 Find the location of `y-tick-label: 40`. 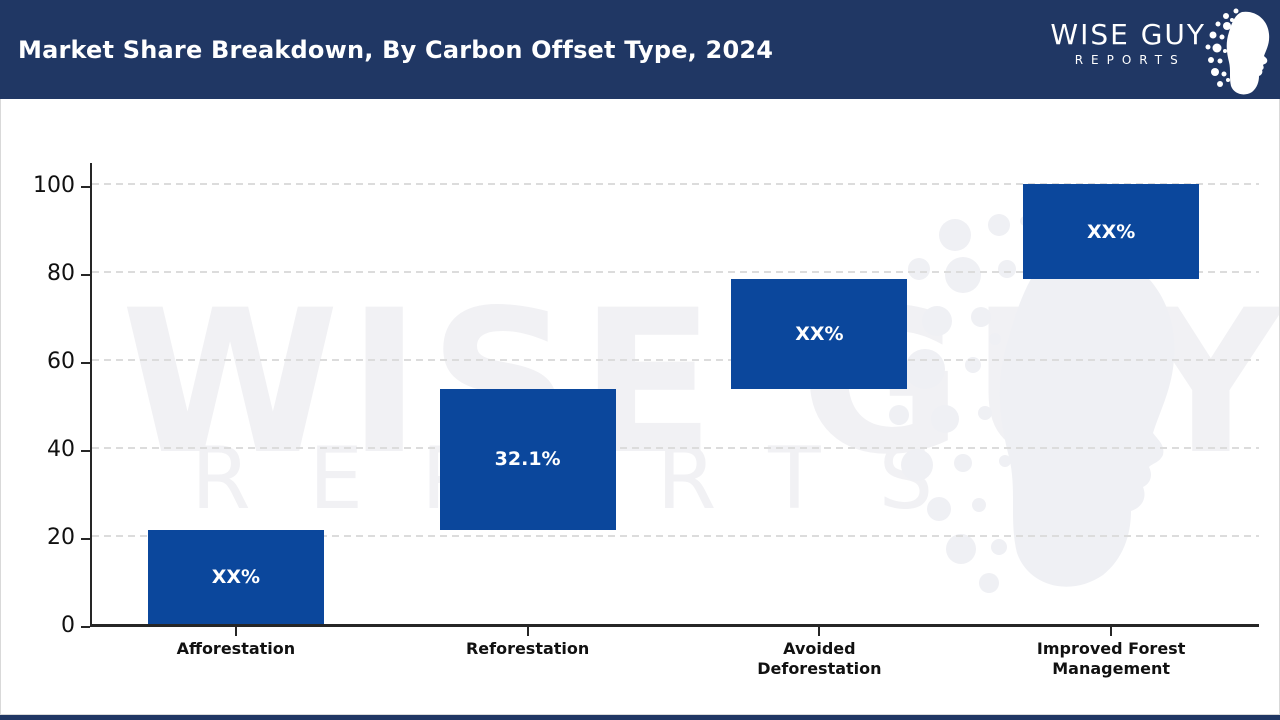

y-tick-label: 40 is located at coordinates (61, 449).